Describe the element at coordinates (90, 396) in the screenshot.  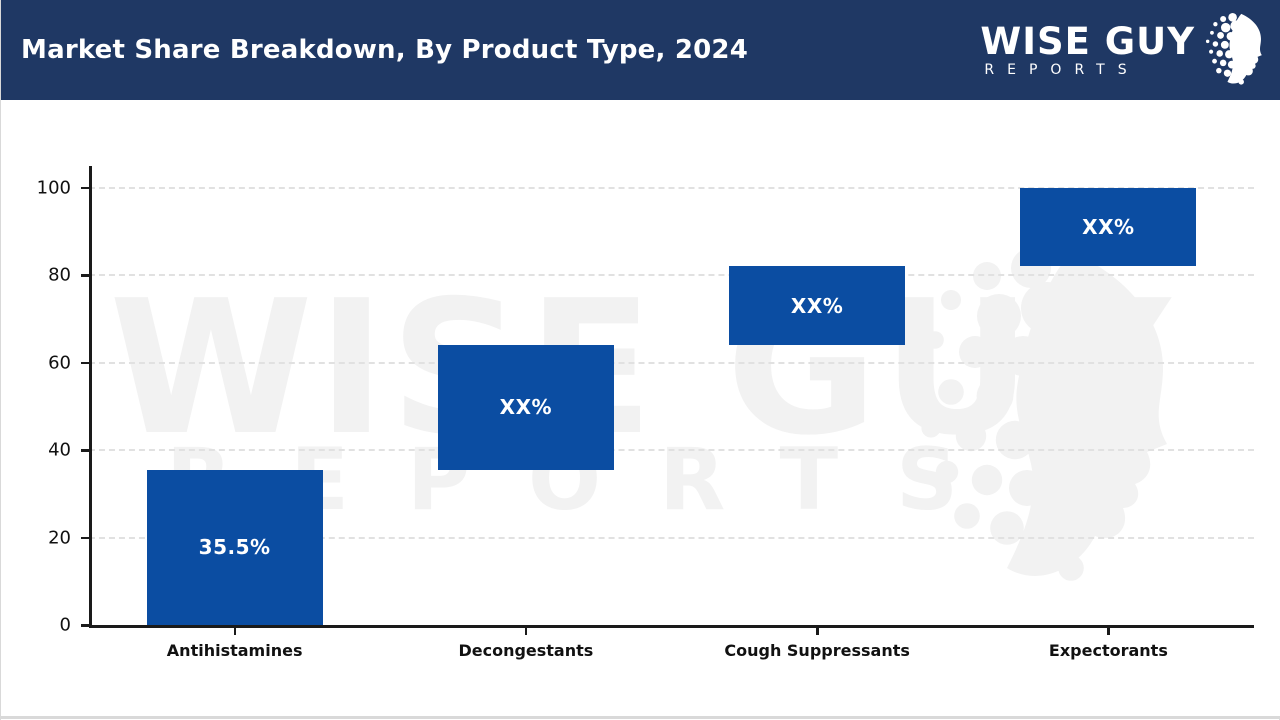
I see `y-axis-line` at that location.